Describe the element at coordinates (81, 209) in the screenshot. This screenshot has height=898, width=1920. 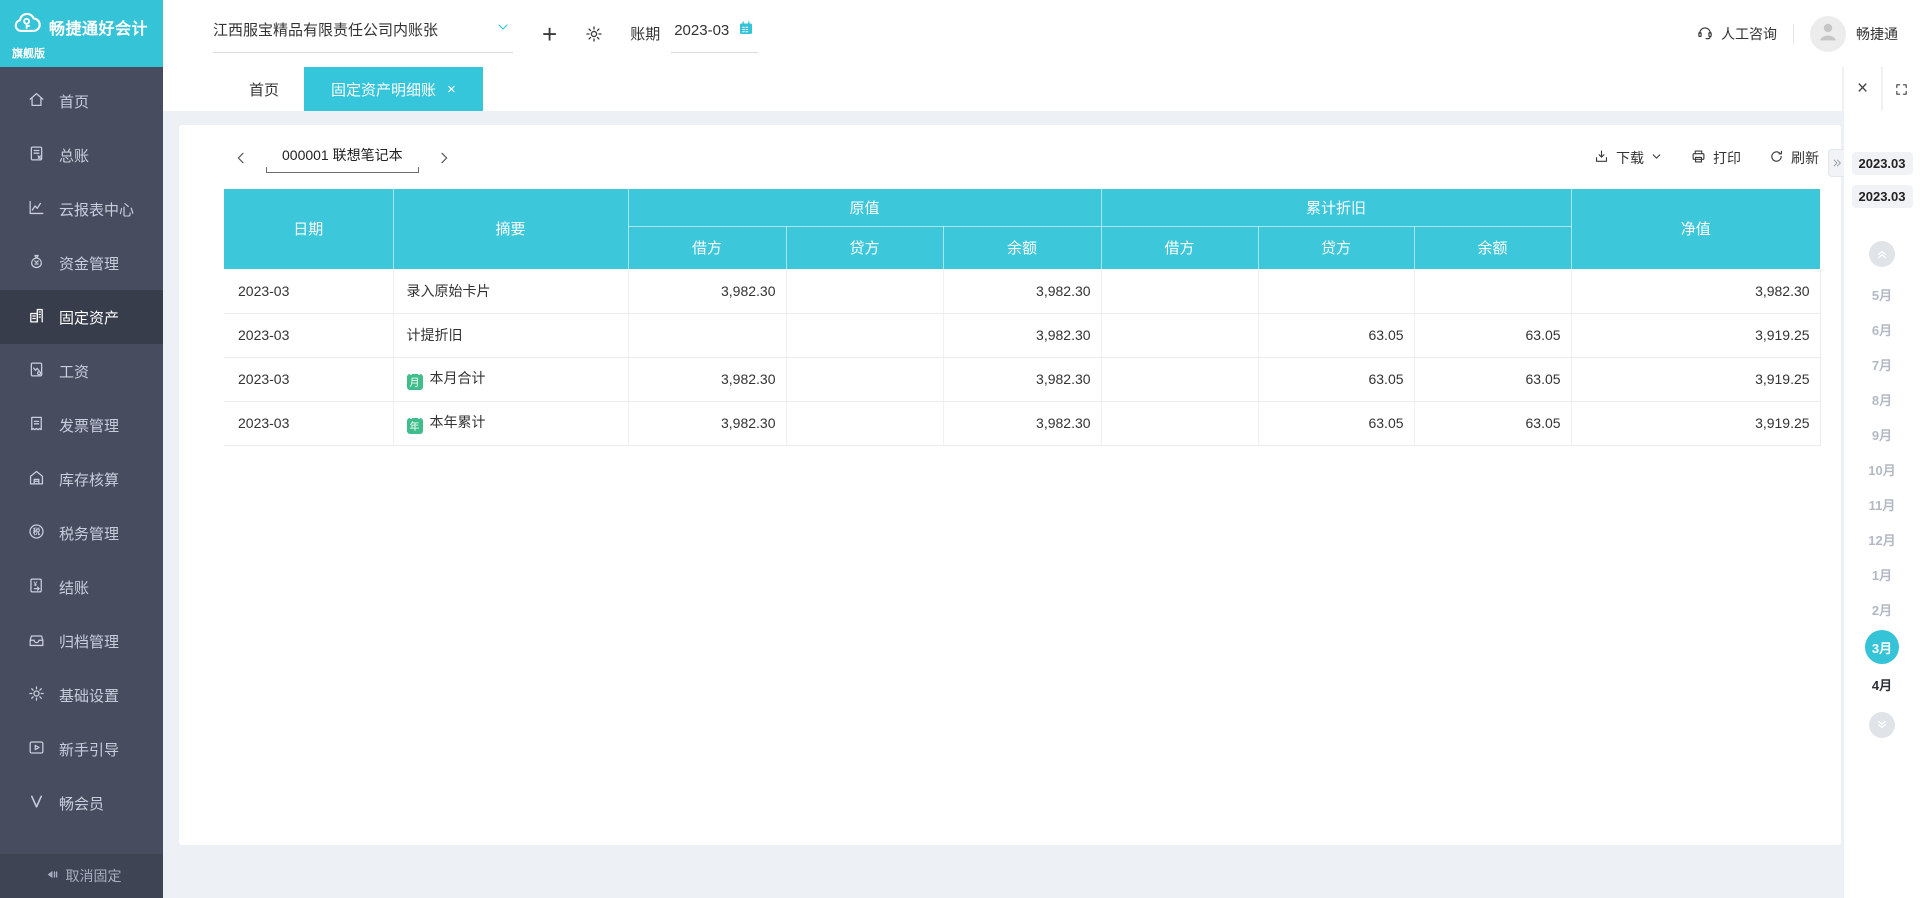
I see `sidebar-item-report: 云报表中心` at that location.